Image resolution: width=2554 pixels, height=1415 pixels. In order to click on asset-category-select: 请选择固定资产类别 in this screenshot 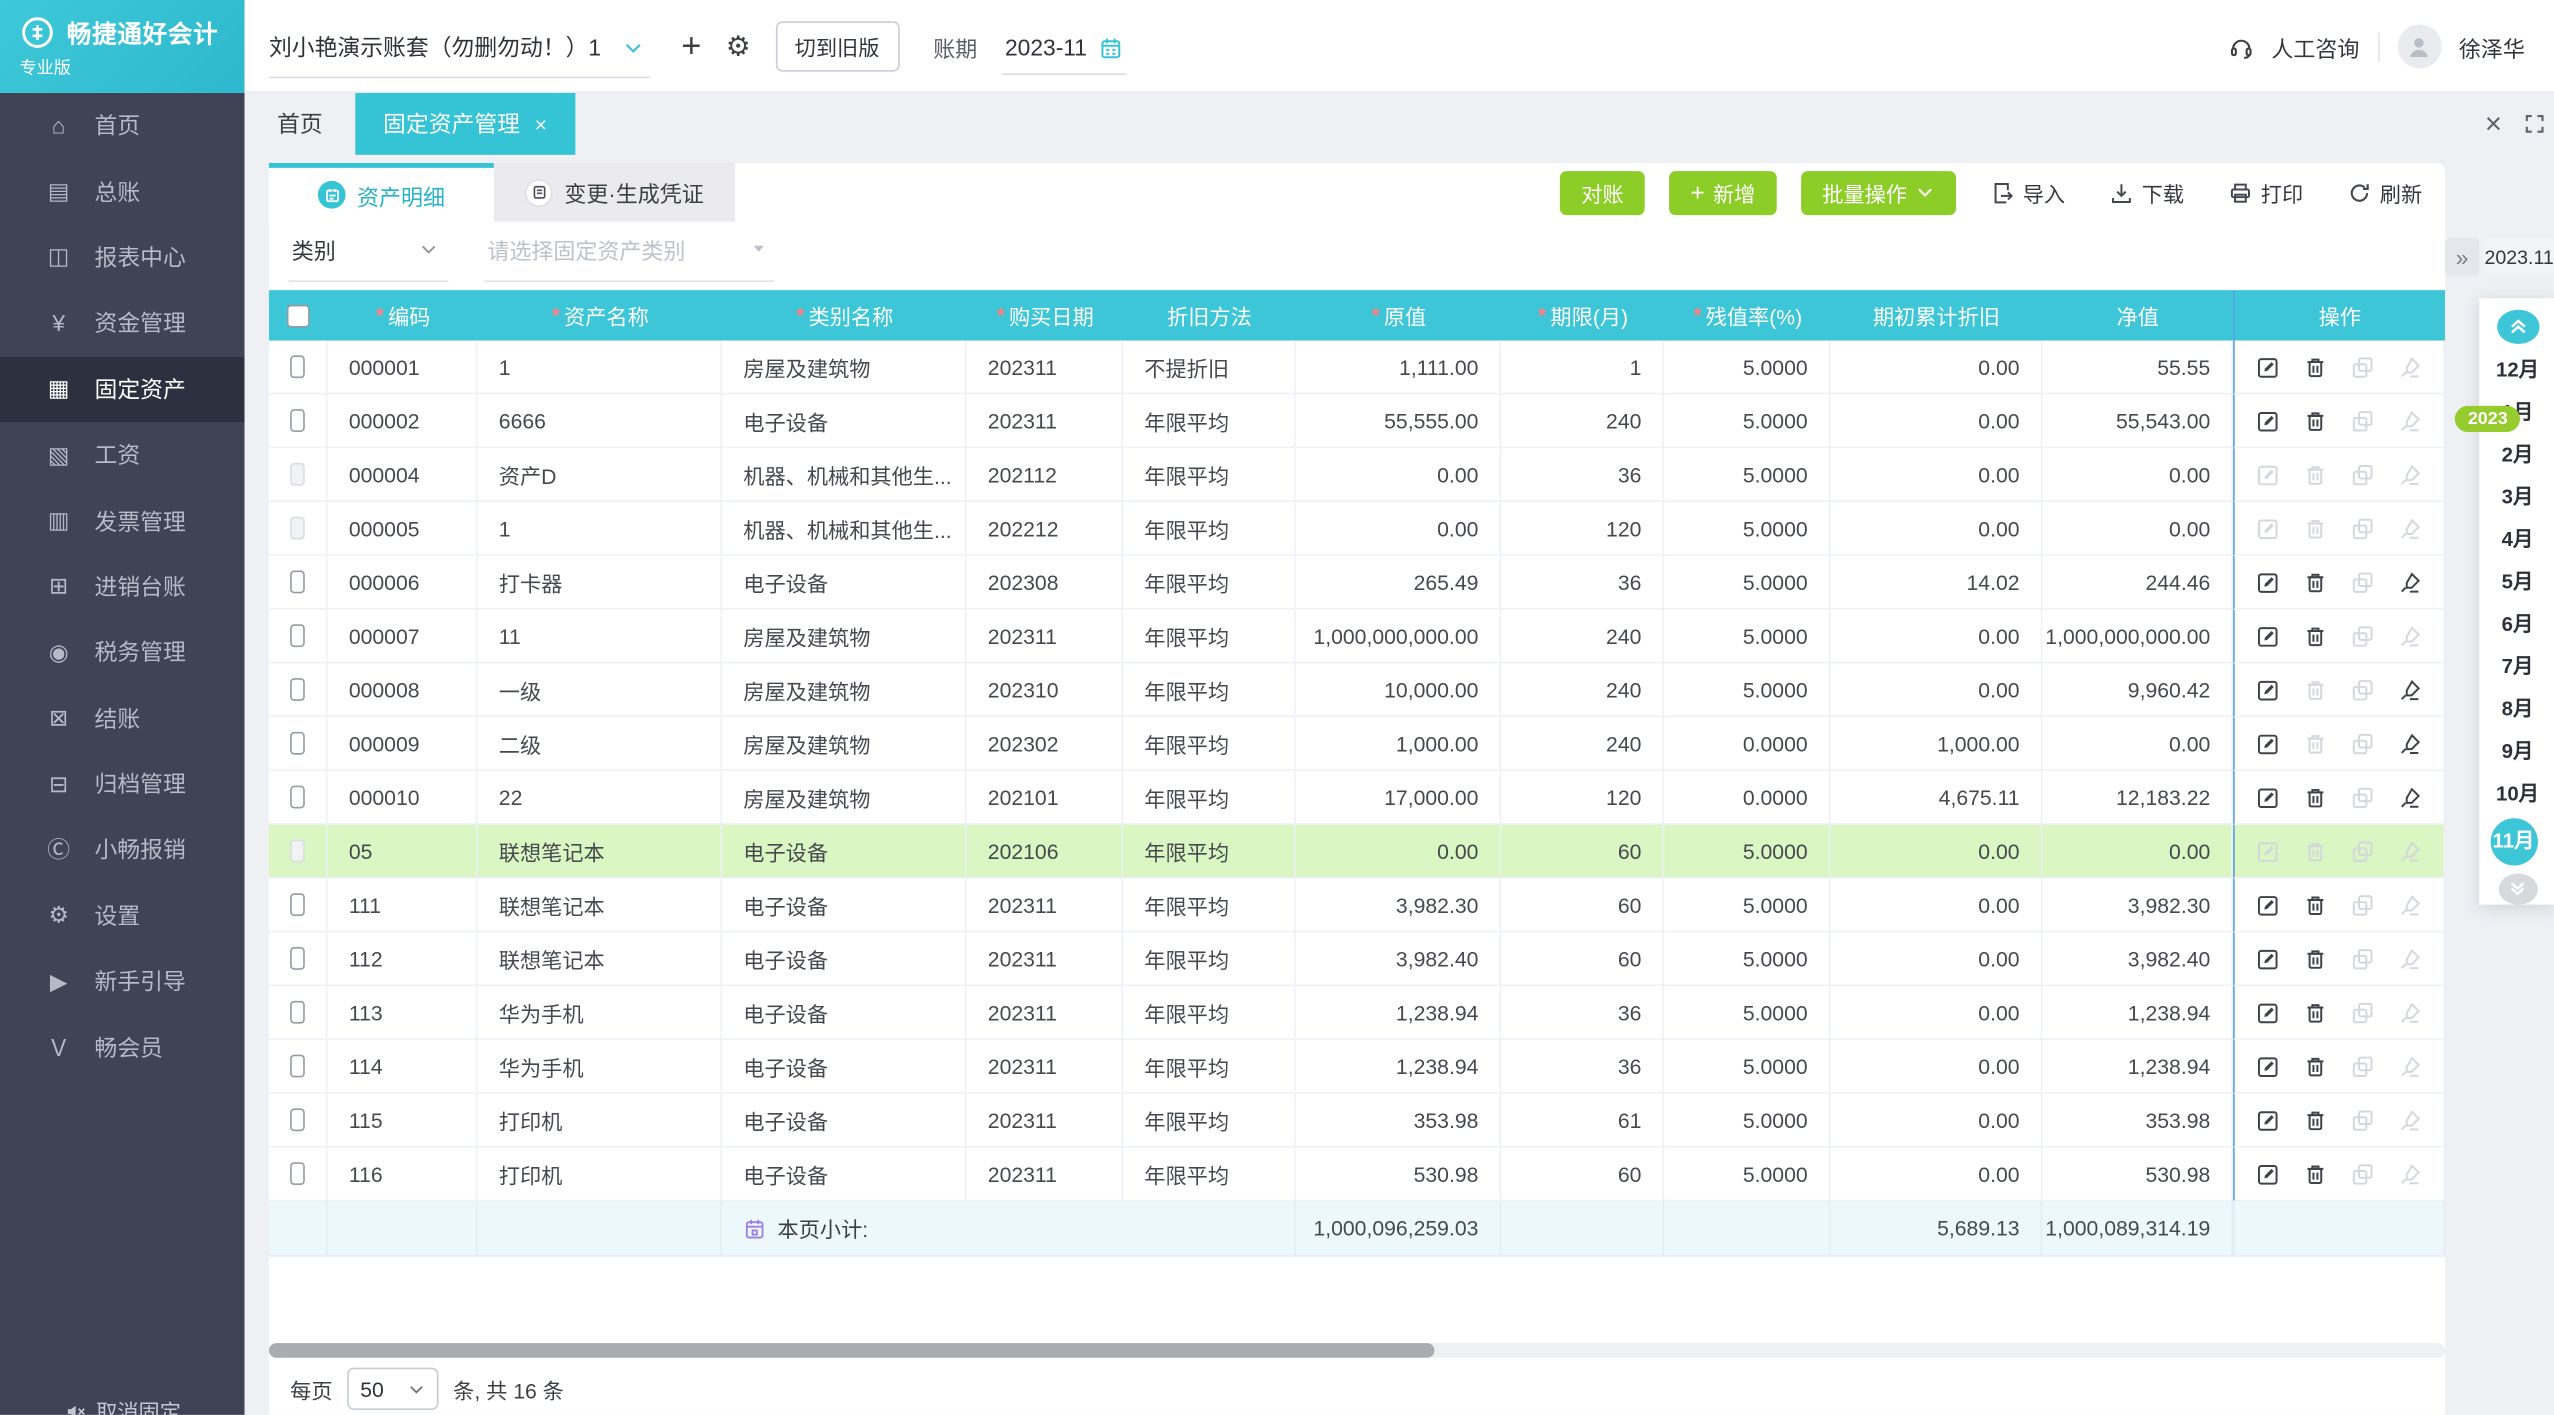, I will do `click(629, 254)`.